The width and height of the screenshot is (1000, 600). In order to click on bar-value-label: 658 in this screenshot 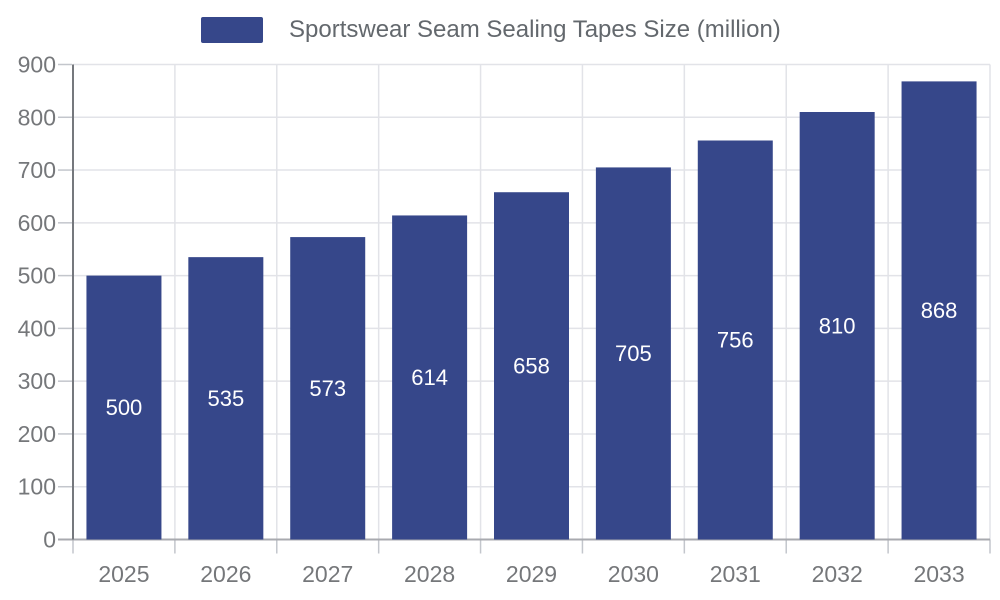, I will do `click(531, 365)`.